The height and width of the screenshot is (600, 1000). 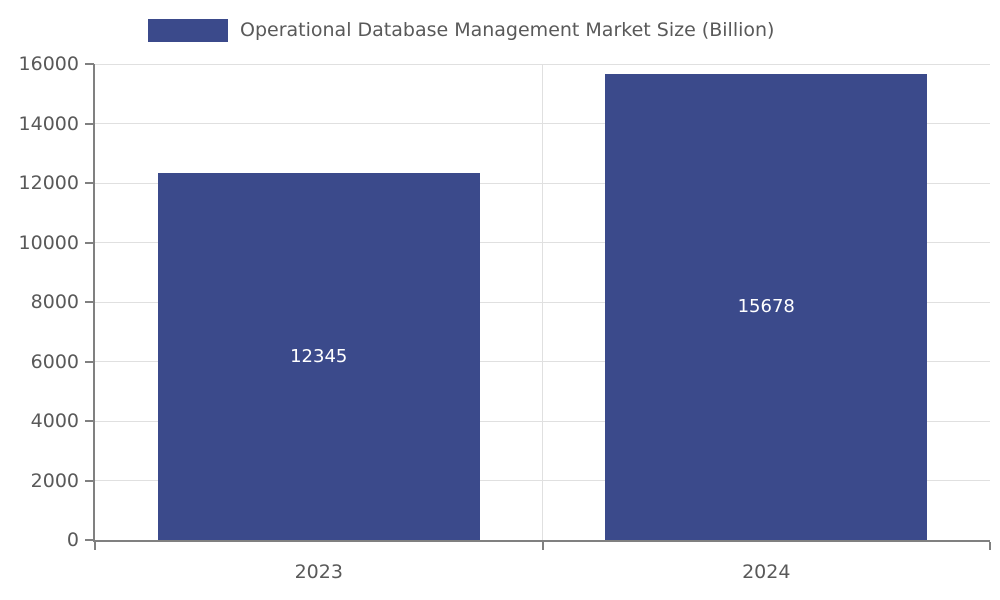 What do you see at coordinates (54, 480) in the screenshot?
I see `y-tick-label: 2000` at bounding box center [54, 480].